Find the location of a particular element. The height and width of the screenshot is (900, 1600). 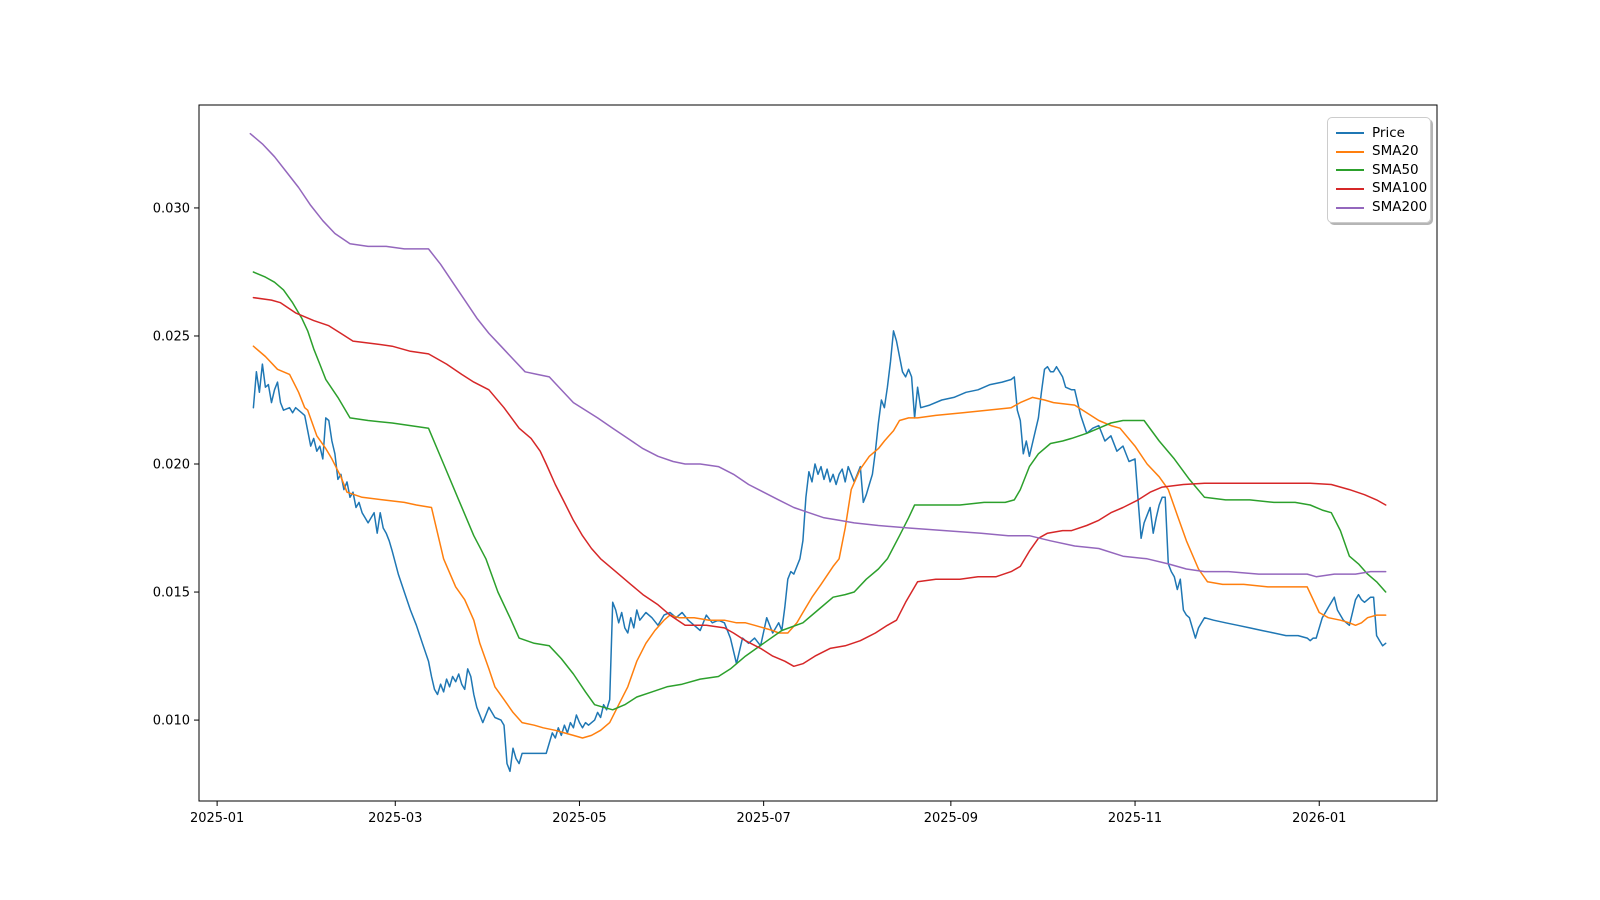

price-line-swatch-icon is located at coordinates (1350, 133).